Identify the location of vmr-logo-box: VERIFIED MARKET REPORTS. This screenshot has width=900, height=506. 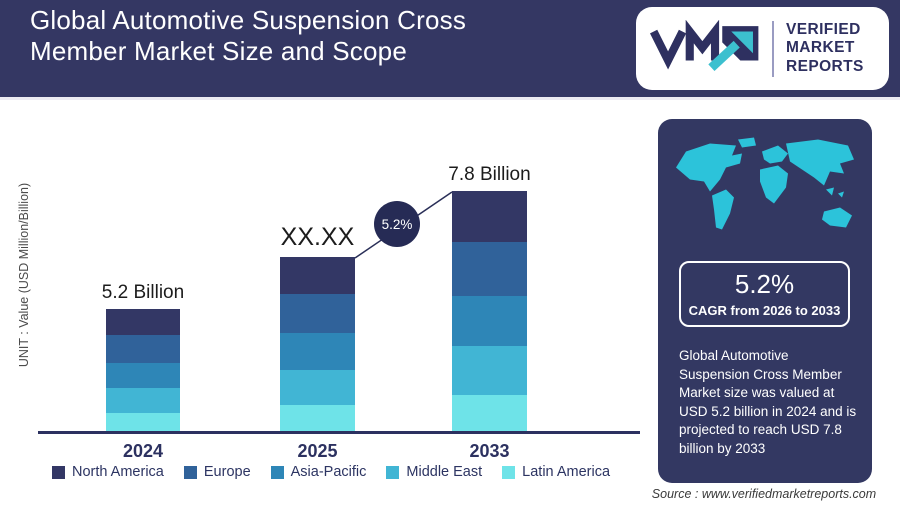
(762, 48).